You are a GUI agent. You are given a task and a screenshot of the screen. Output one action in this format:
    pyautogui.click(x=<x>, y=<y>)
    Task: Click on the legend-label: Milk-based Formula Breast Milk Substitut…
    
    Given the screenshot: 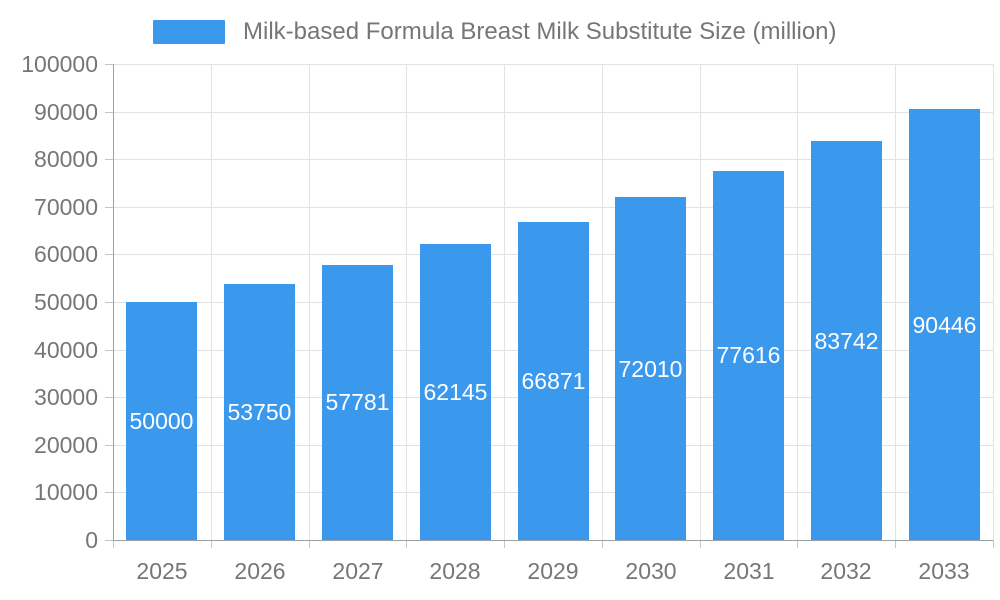 What is the action you would take?
    pyautogui.click(x=540, y=31)
    